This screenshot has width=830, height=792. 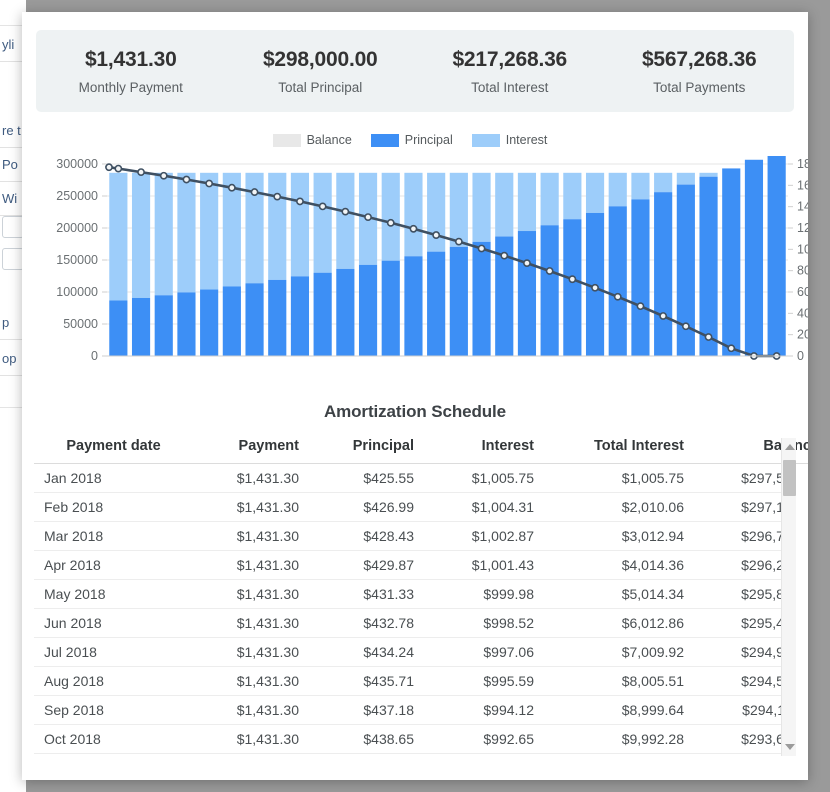 I want to click on table-column-header: Principal, so click(x=366, y=451).